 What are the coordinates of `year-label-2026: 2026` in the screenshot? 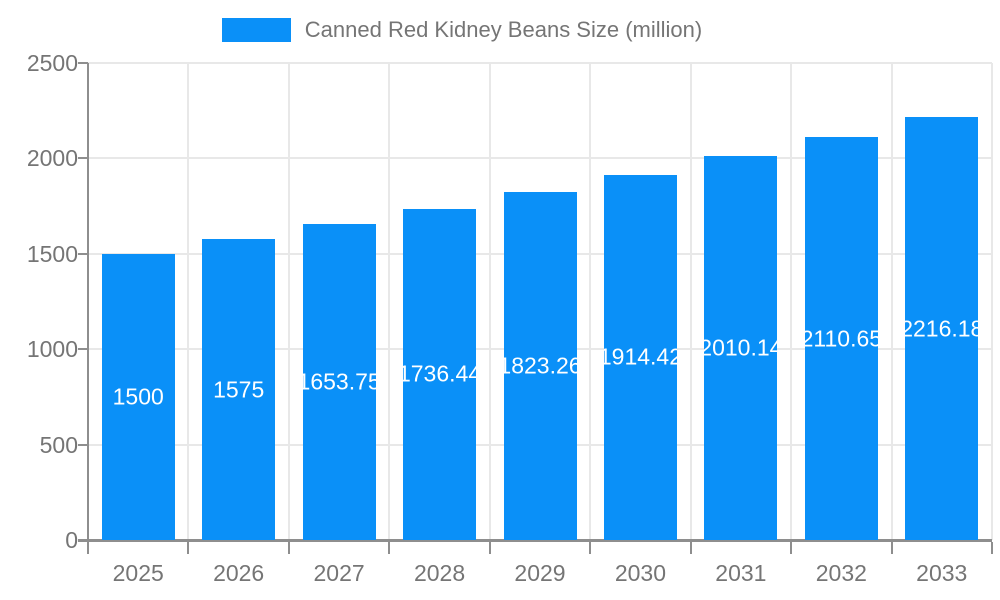 It's located at (239, 573).